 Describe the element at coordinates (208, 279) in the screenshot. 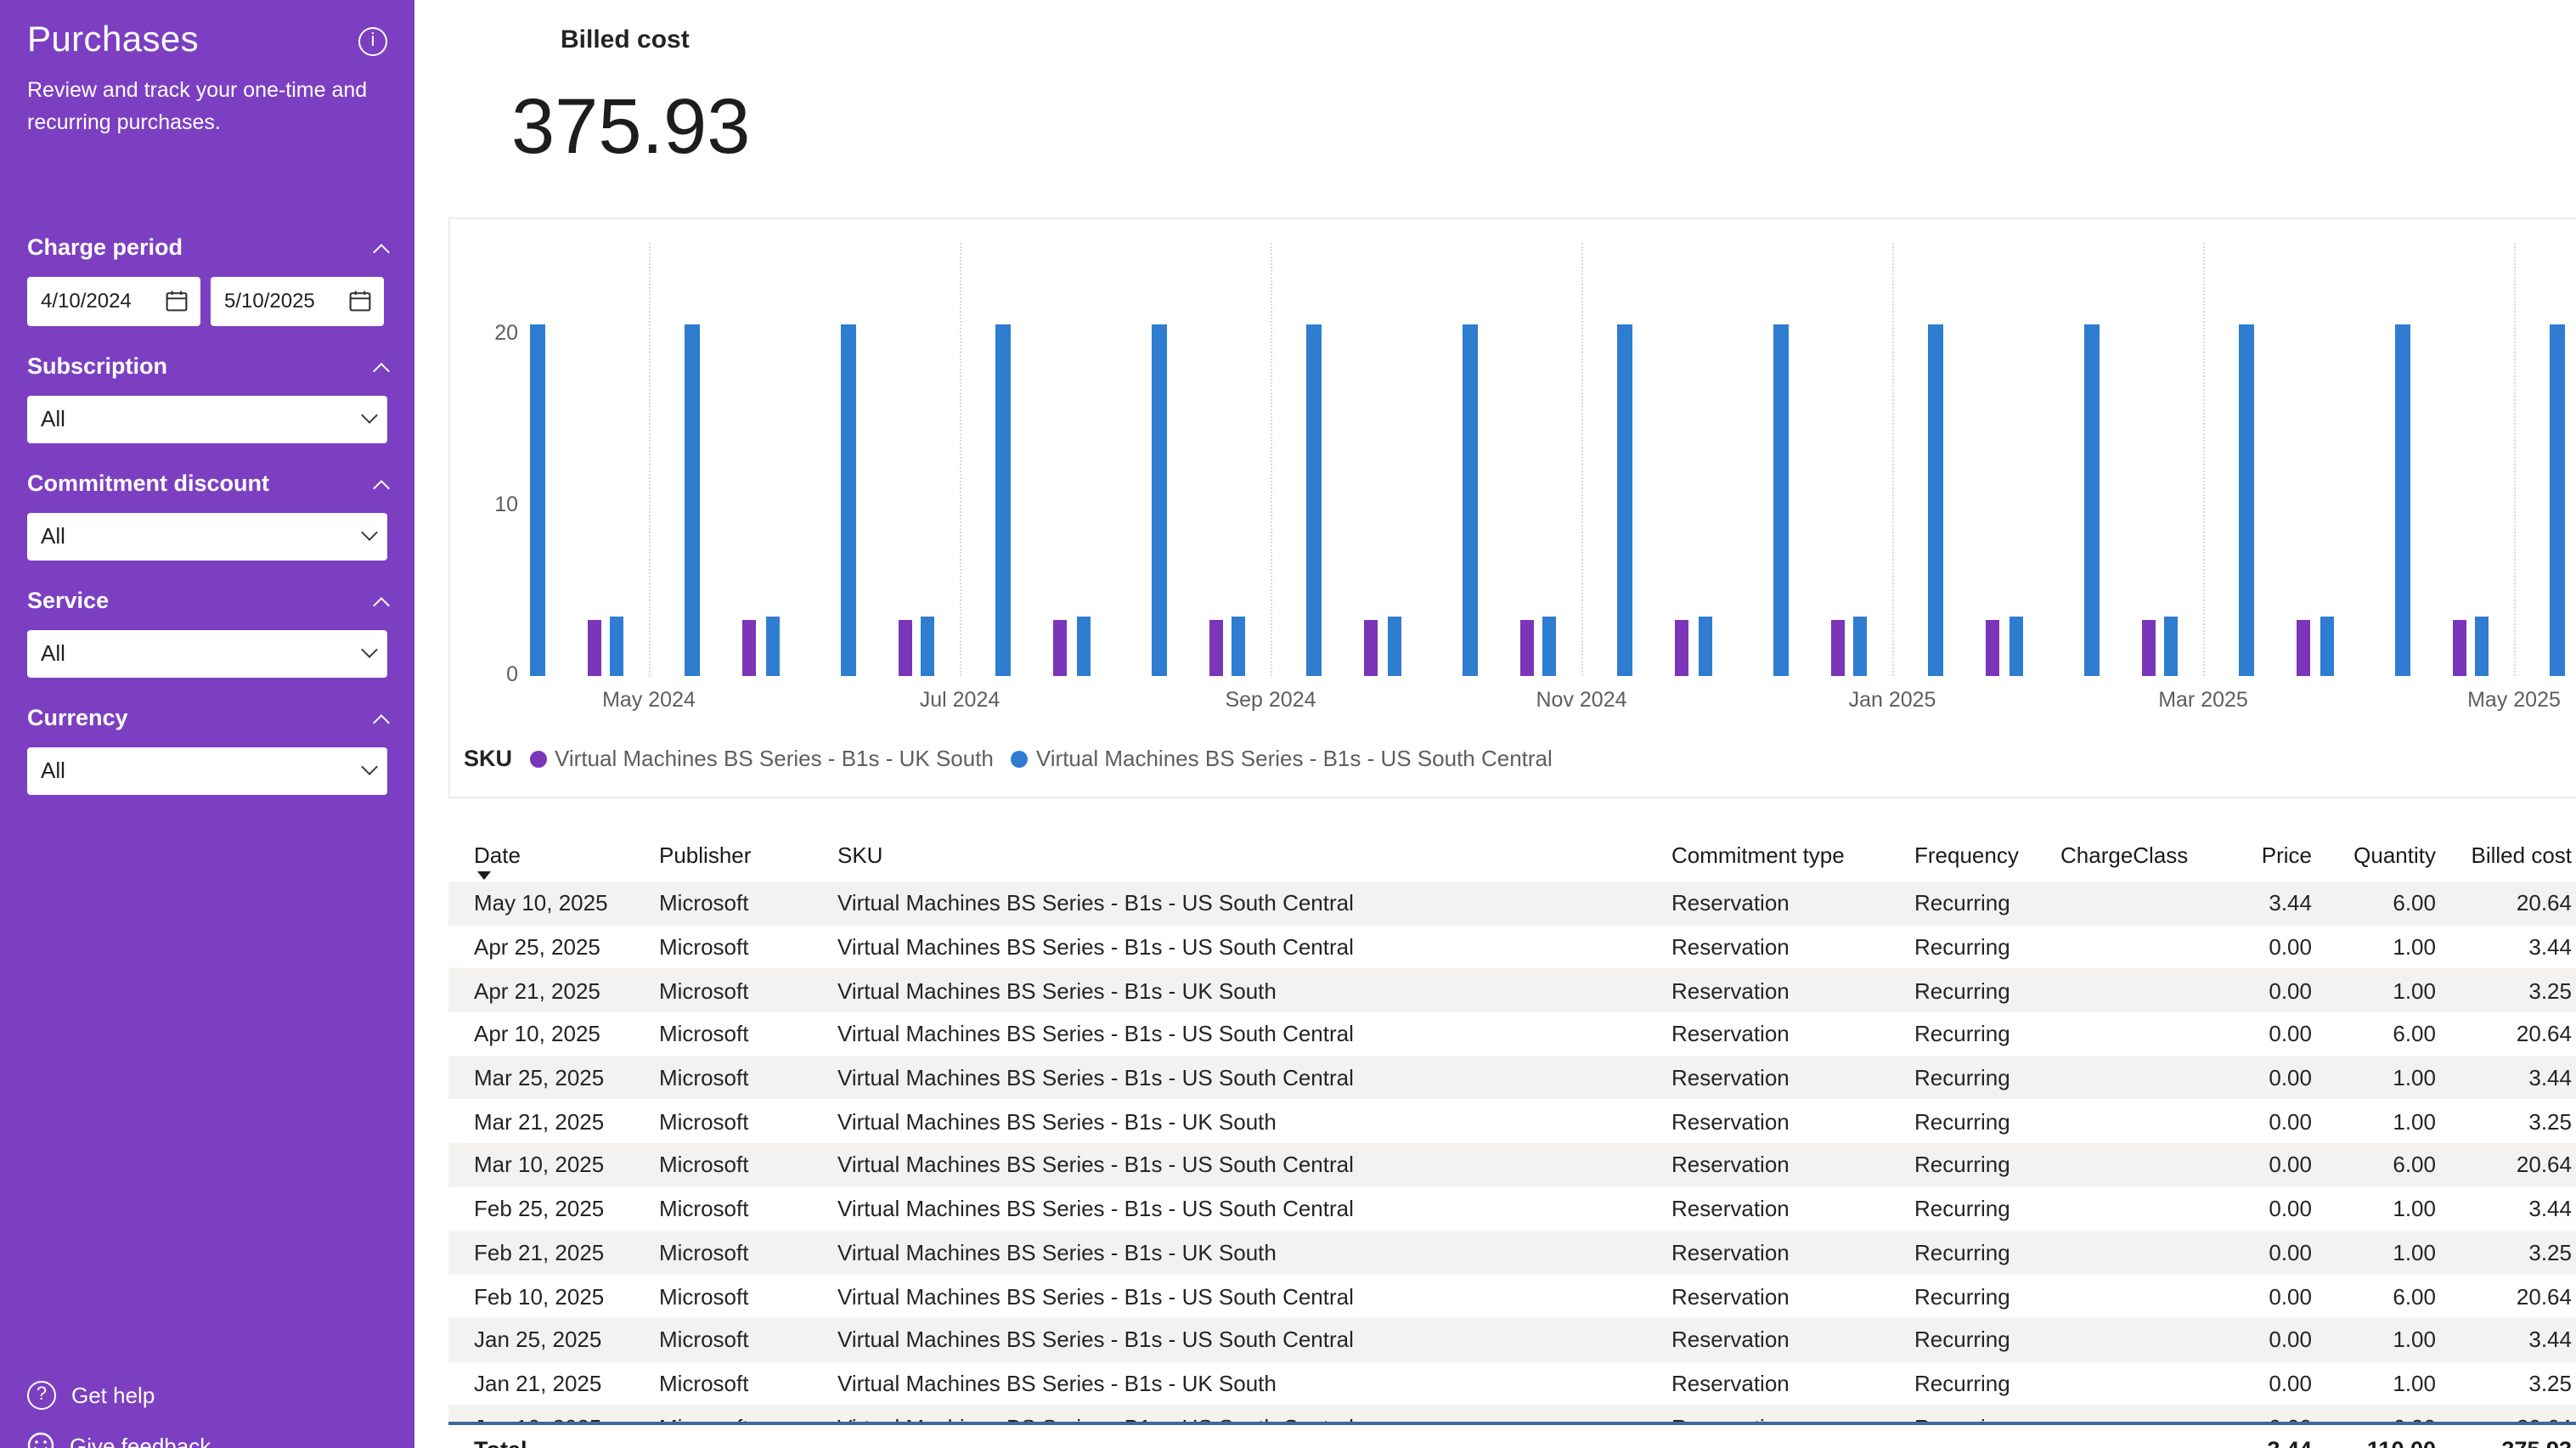

I see `filter-section-charge-period: Charge period 4/10/2024 5/10/2025` at that location.